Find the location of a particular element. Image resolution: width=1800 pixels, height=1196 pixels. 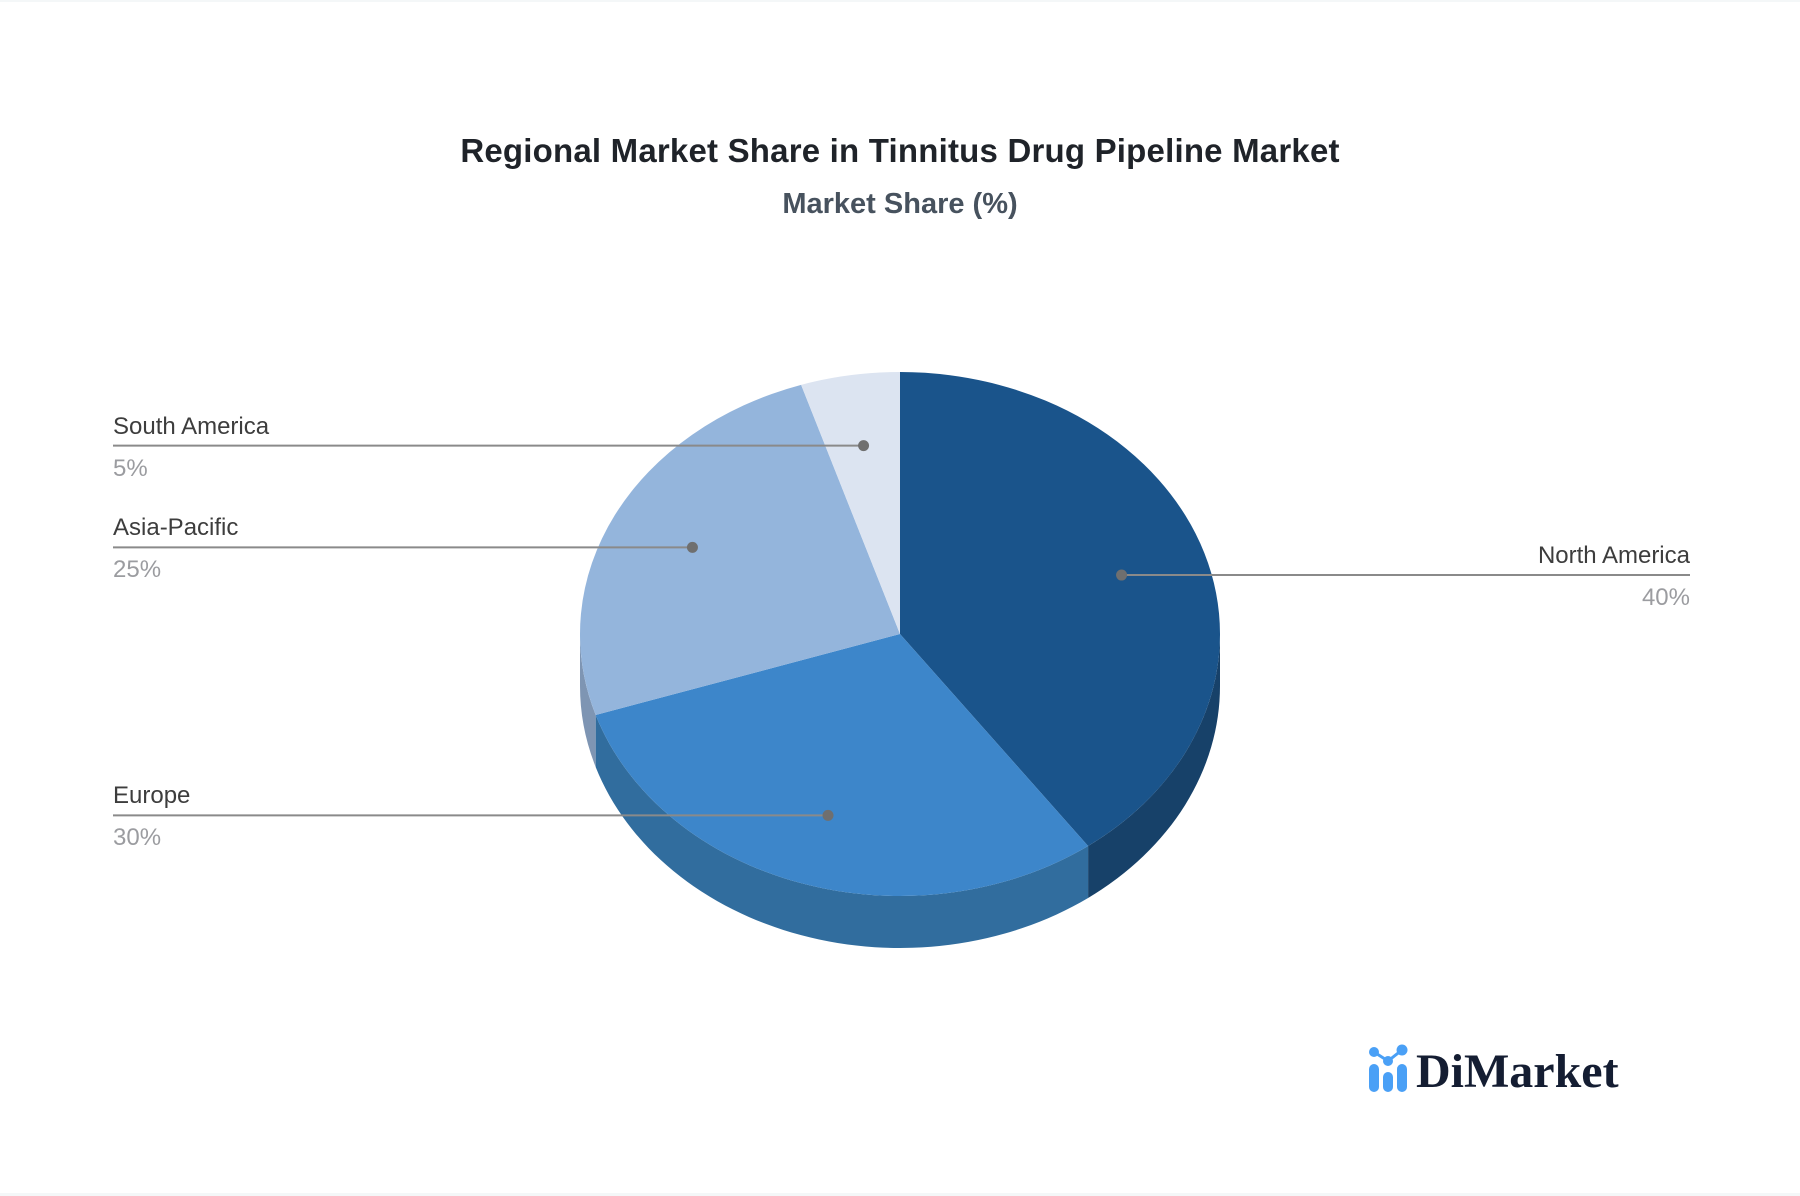

leader-dot-europe is located at coordinates (828, 815).